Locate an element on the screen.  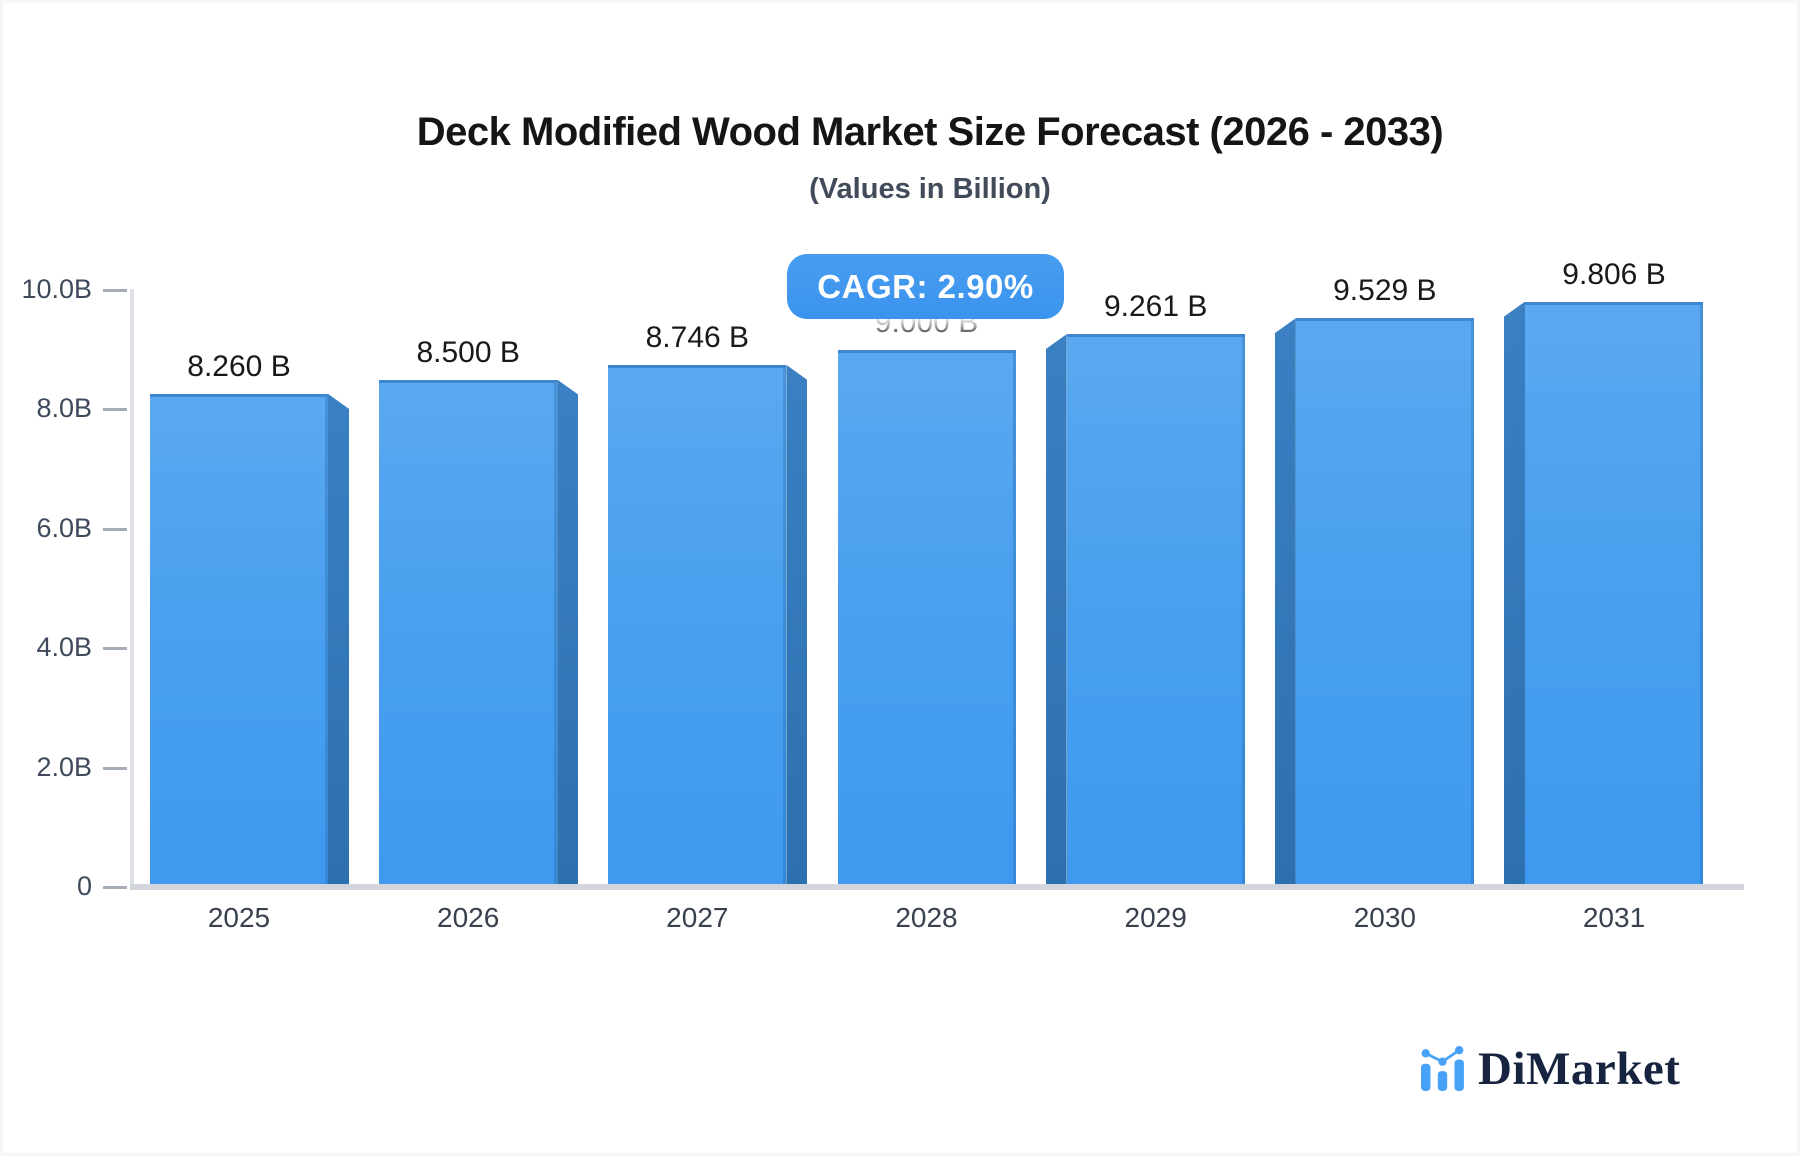
bar-chart-logo-icon is located at coordinates (1442, 1068).